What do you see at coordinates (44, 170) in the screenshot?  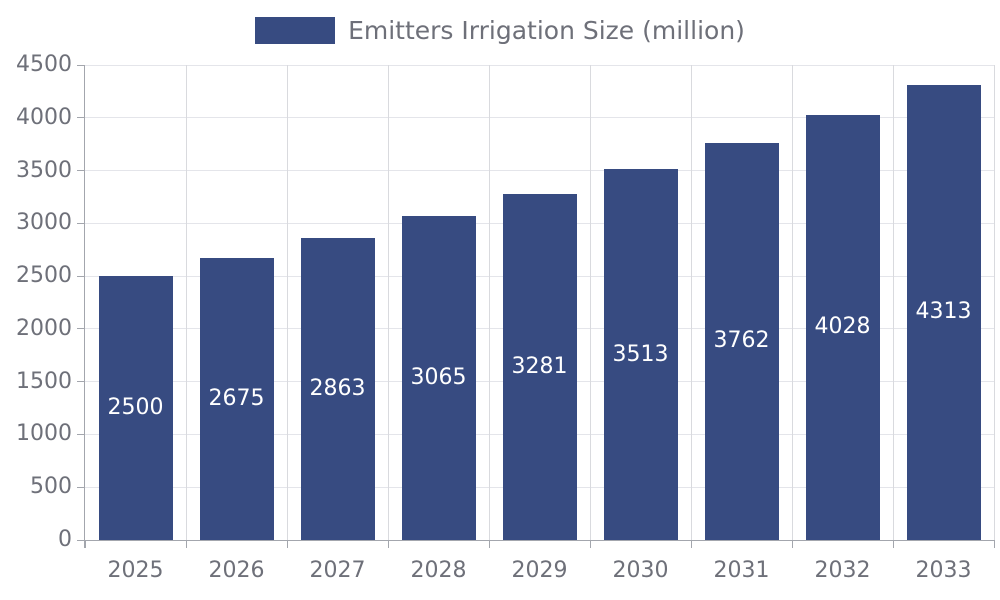 I see `y-axis-label: 3500` at bounding box center [44, 170].